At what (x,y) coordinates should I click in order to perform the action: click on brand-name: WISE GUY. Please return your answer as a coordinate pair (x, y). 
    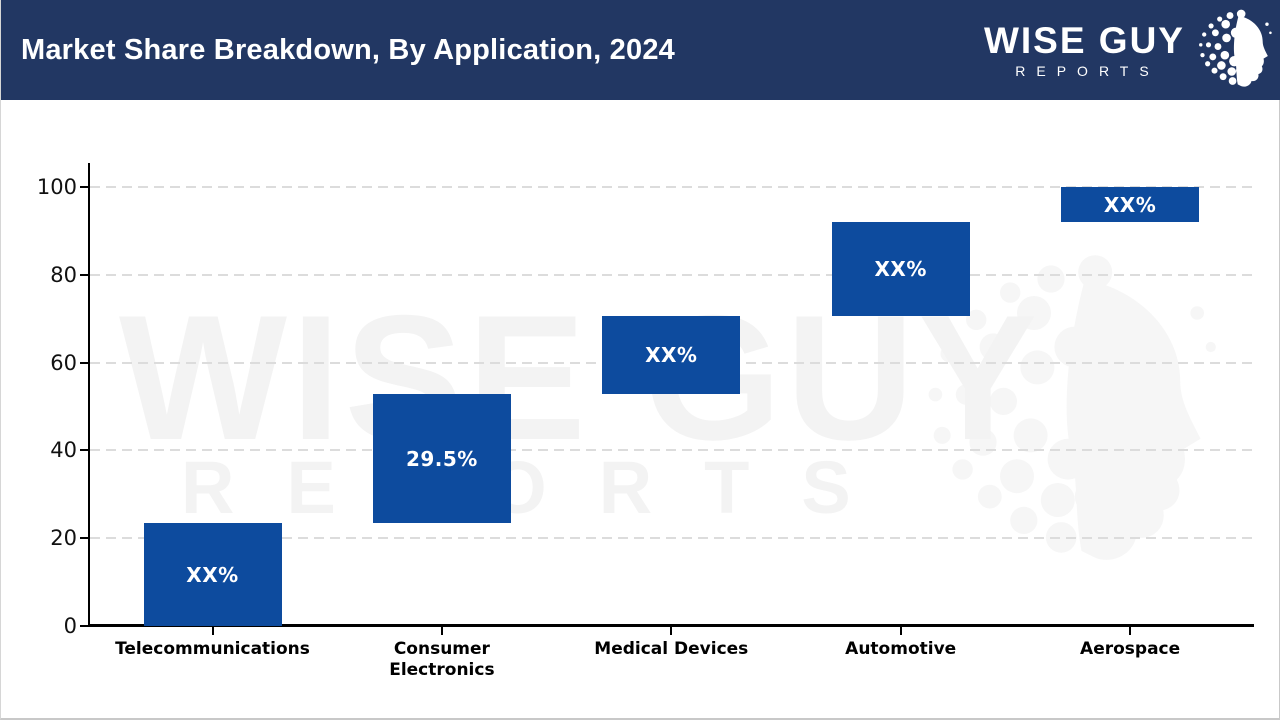
    Looking at the image, I should click on (1084, 40).